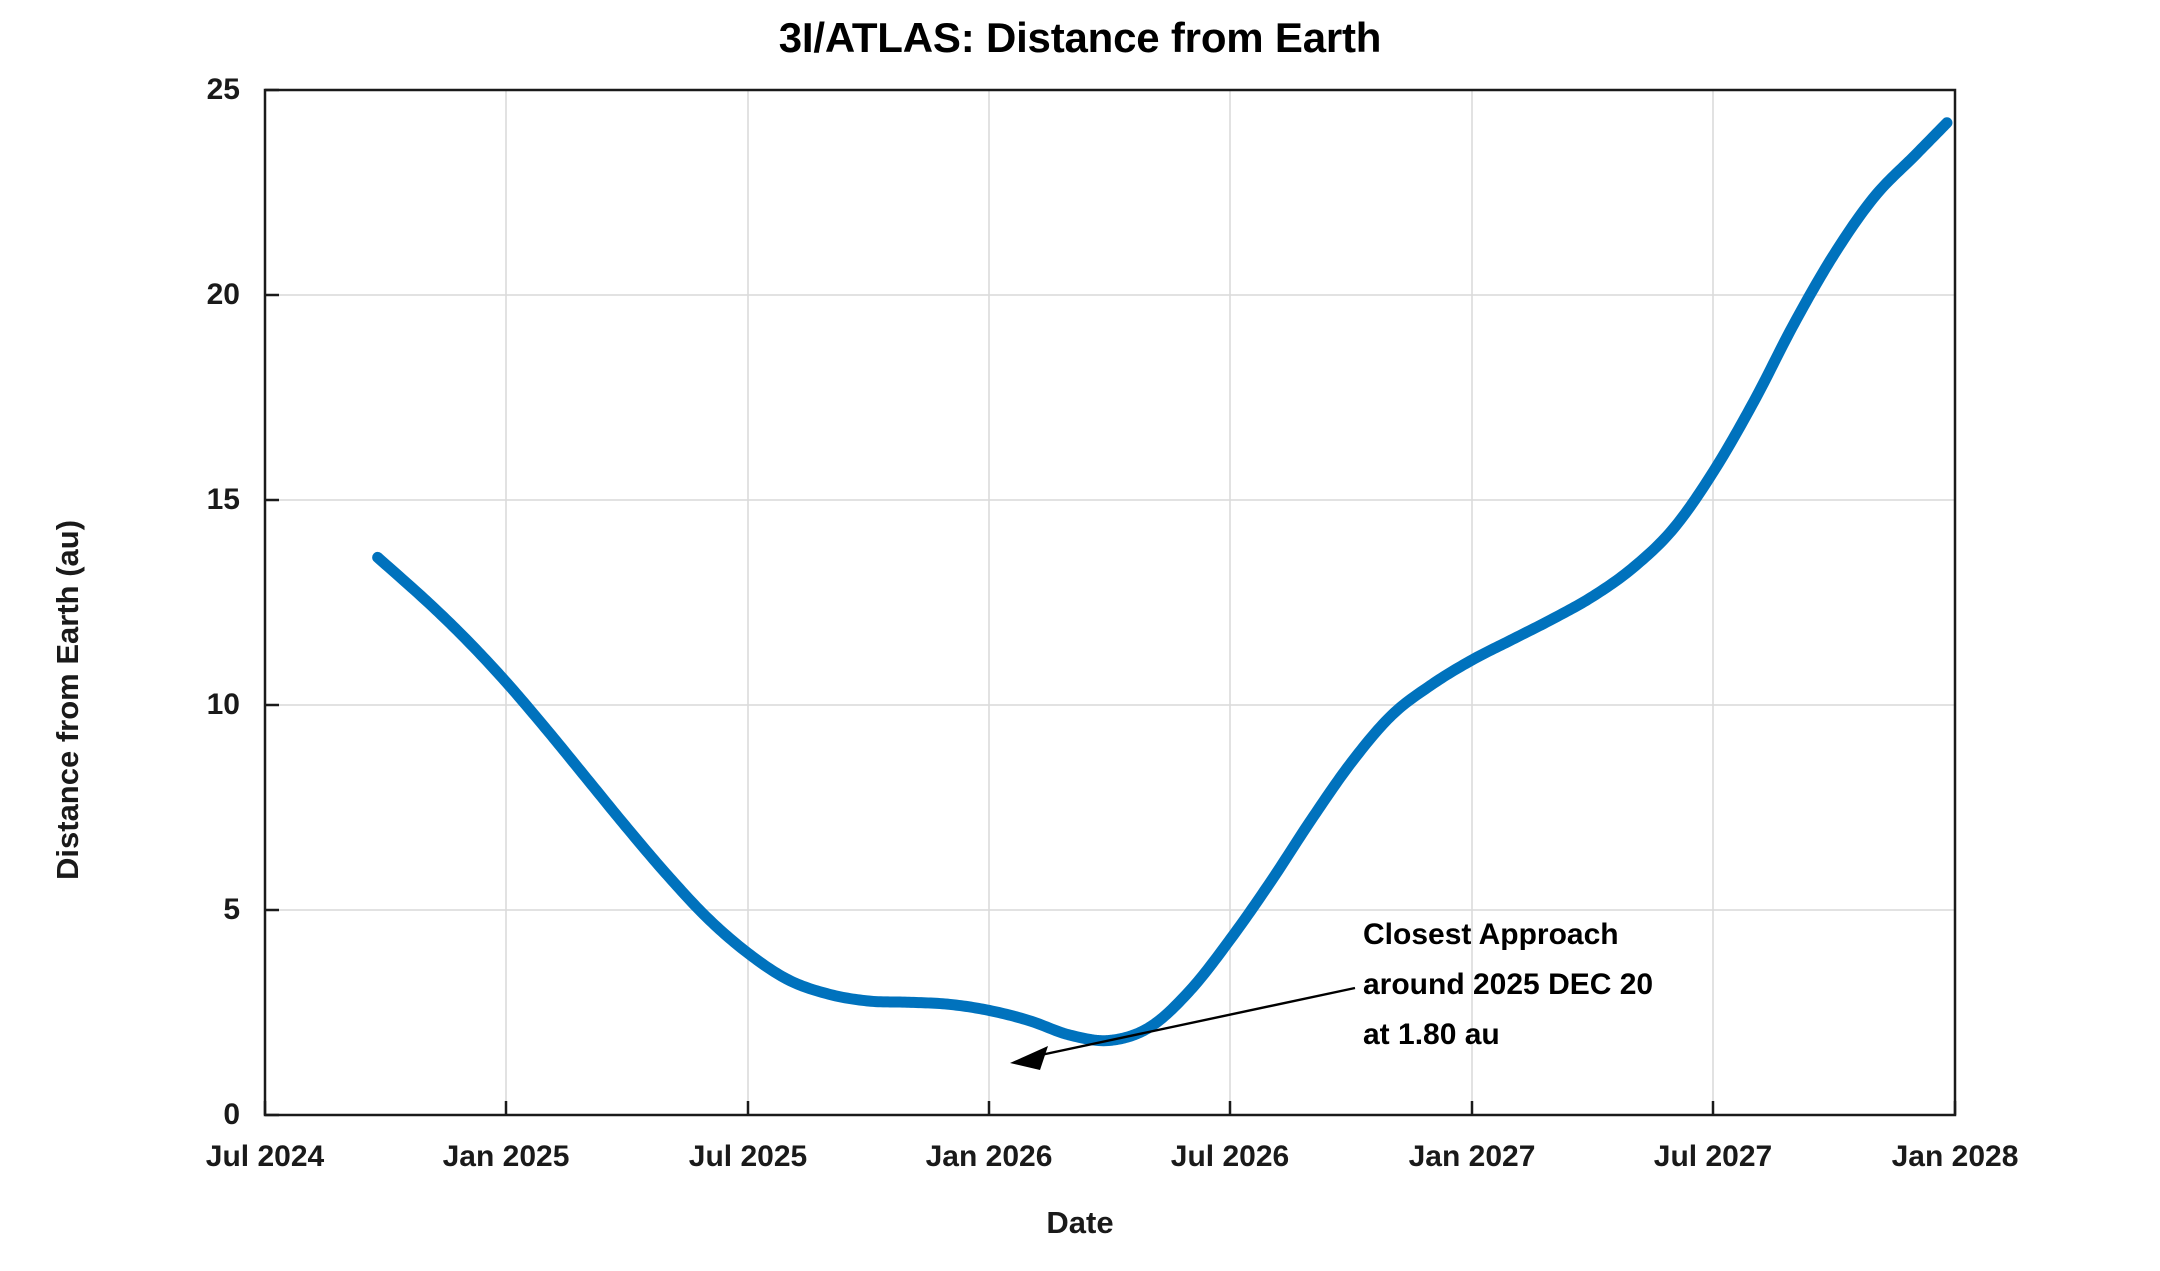 The image size is (2160, 1271). I want to click on x-tick-marks, so click(1110, 1108).